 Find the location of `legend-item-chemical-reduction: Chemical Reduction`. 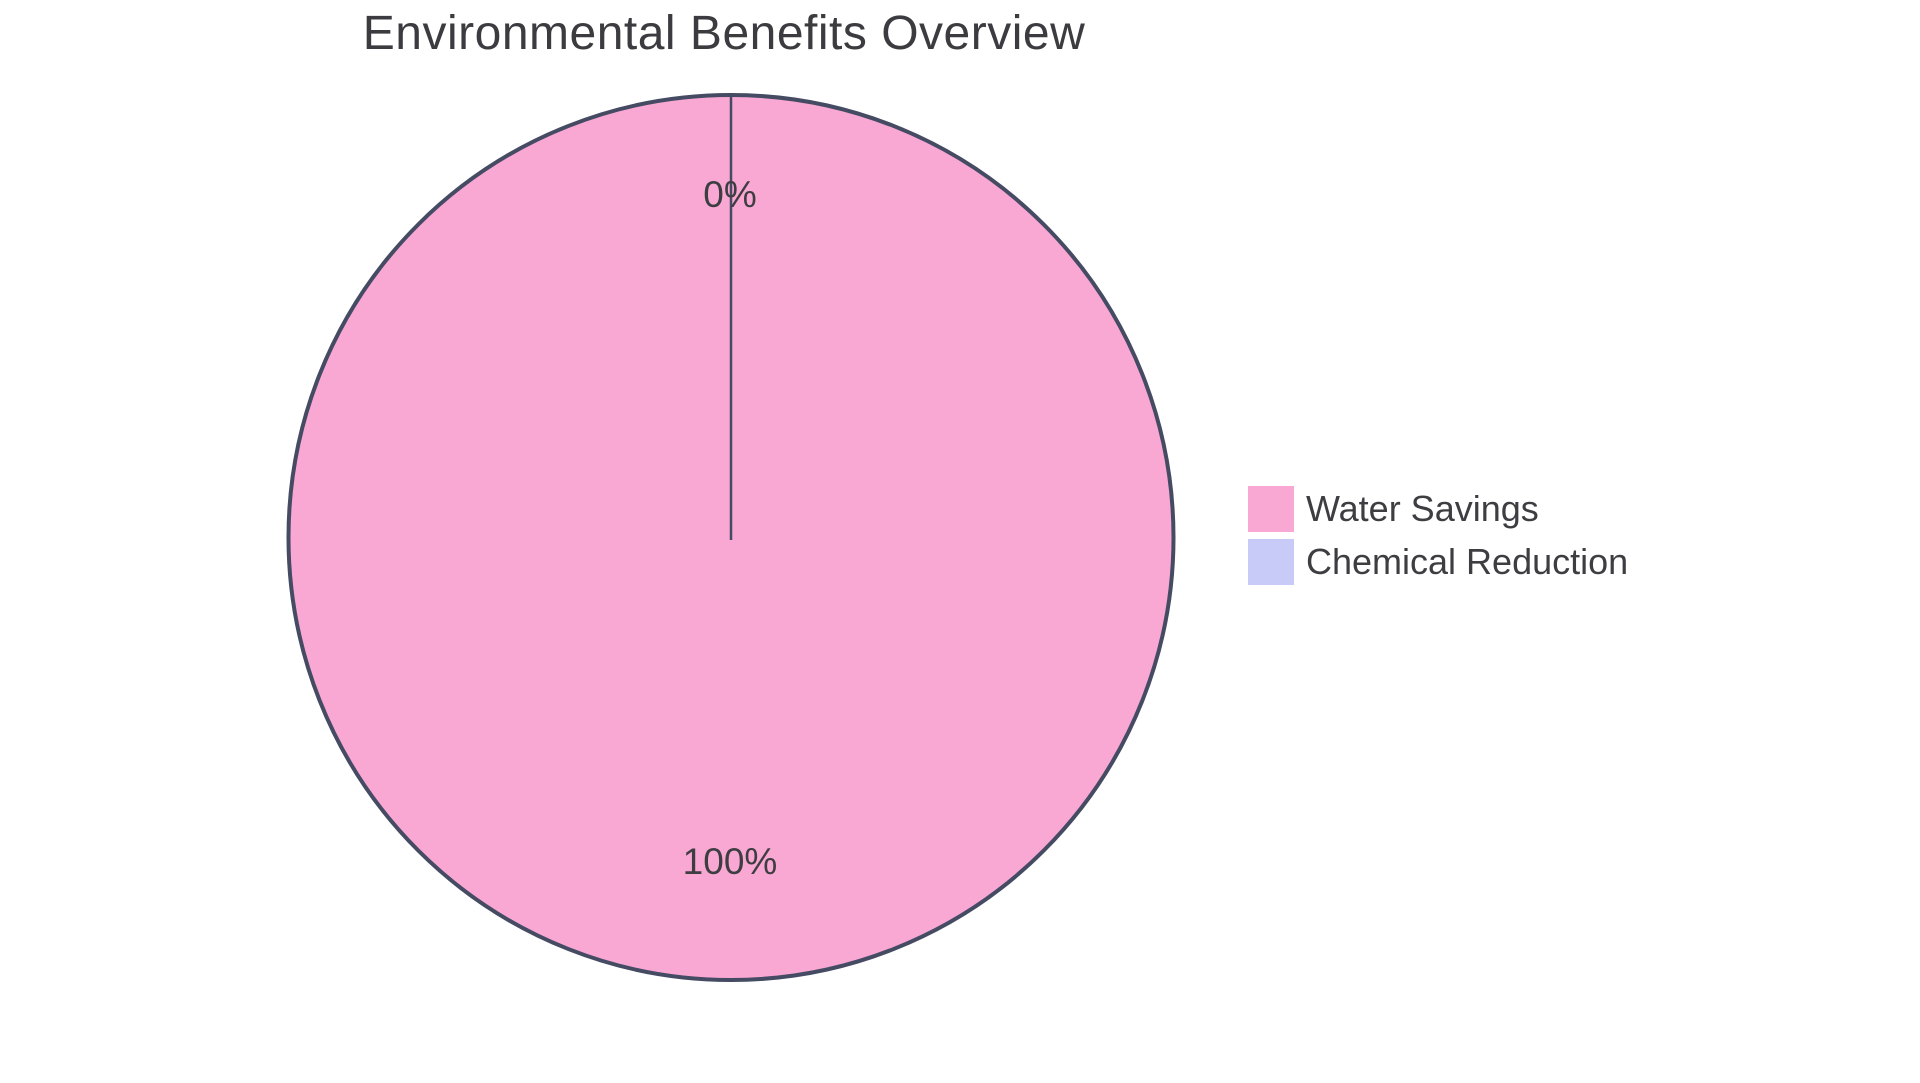

legend-item-chemical-reduction: Chemical Reduction is located at coordinates (1438, 562).